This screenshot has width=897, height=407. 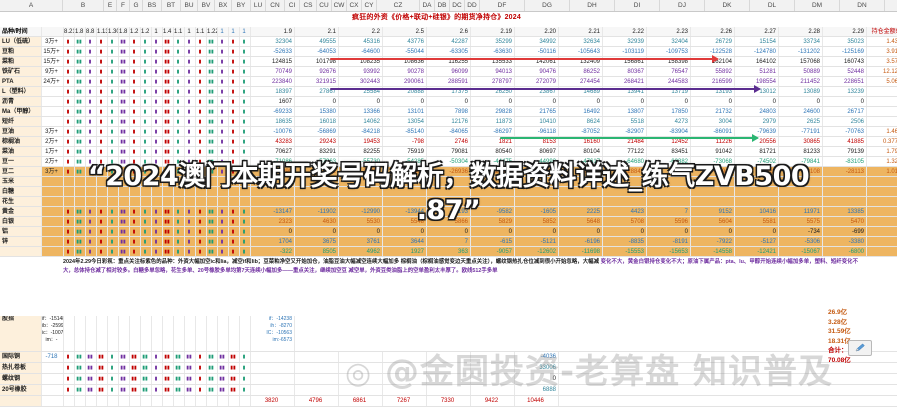 What do you see at coordinates (757, 251) in the screenshot?
I see `value-cell: -12421` at bounding box center [757, 251].